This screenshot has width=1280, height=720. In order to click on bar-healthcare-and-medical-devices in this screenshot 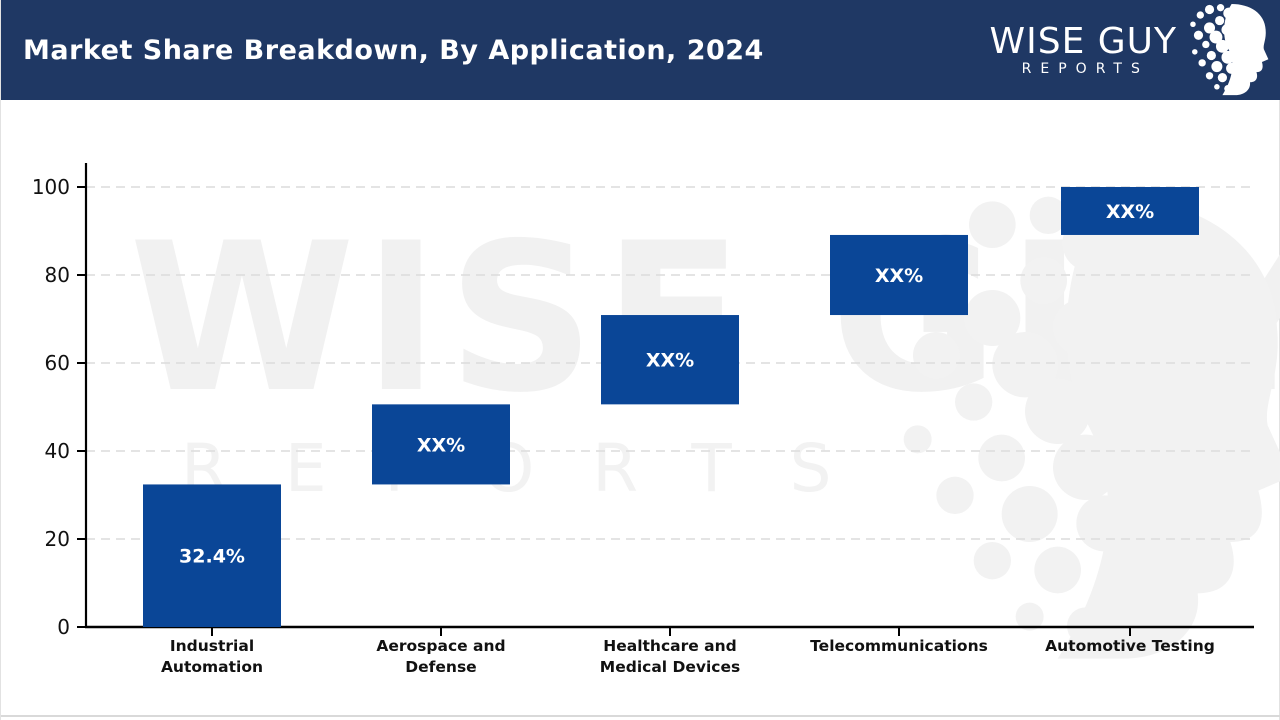, I will do `click(670, 360)`.